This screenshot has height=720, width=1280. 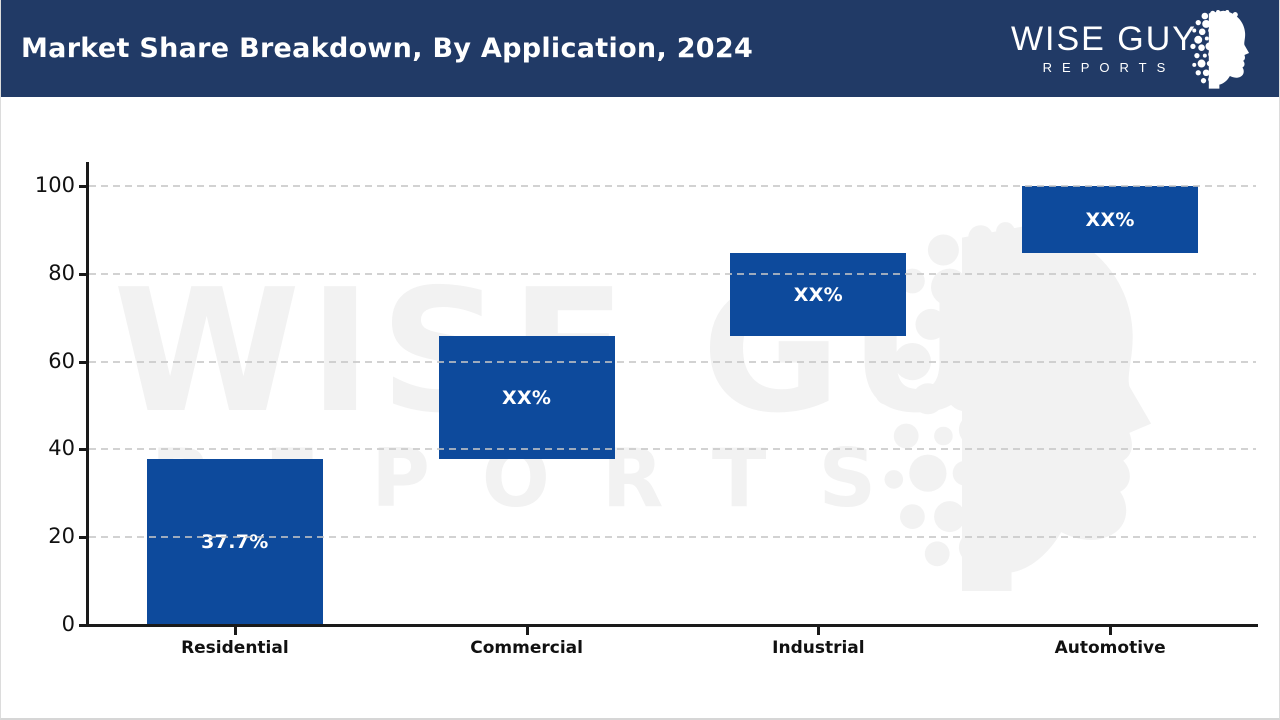 What do you see at coordinates (672, 625) in the screenshot?
I see `x-axis-line` at bounding box center [672, 625].